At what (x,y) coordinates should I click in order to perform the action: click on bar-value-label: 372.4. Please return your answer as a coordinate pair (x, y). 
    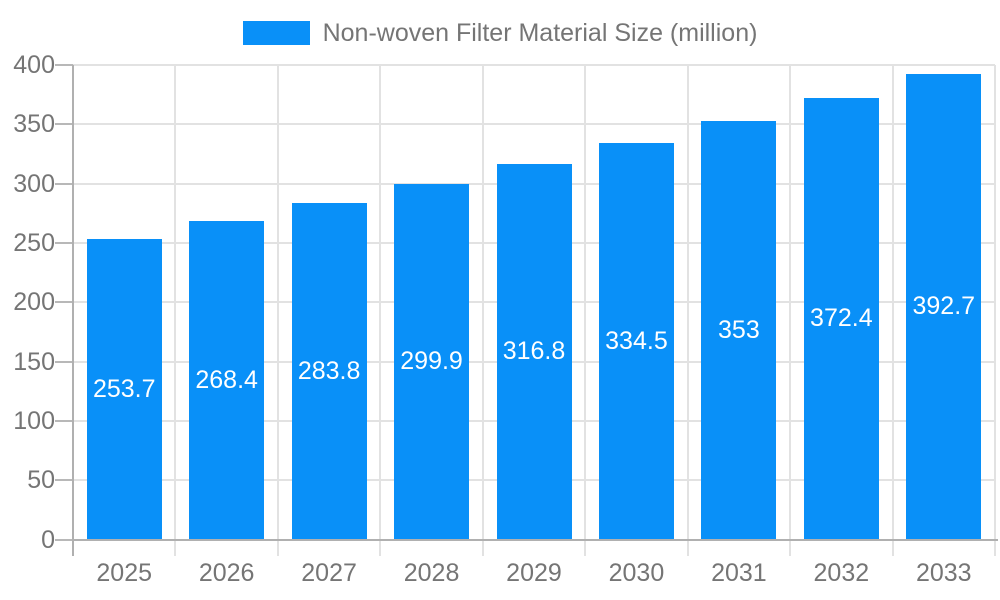
    Looking at the image, I should click on (841, 318).